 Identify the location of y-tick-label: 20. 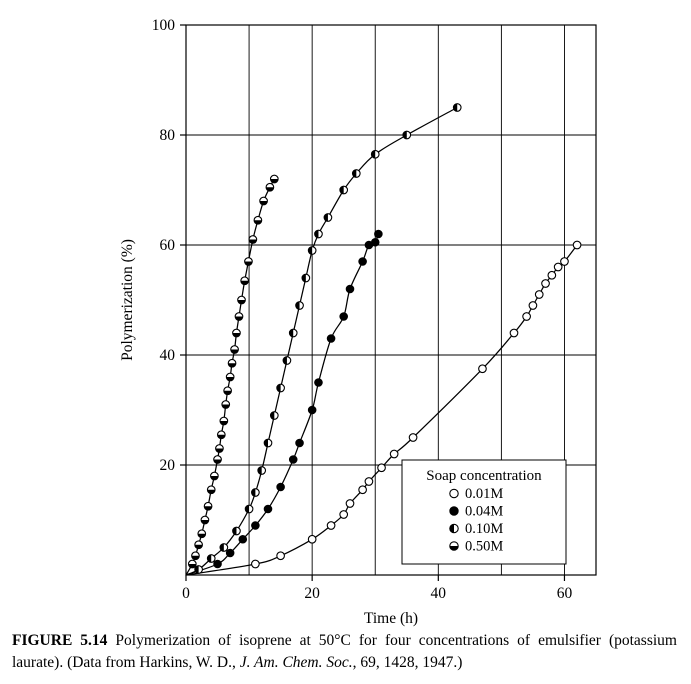
(168, 465).